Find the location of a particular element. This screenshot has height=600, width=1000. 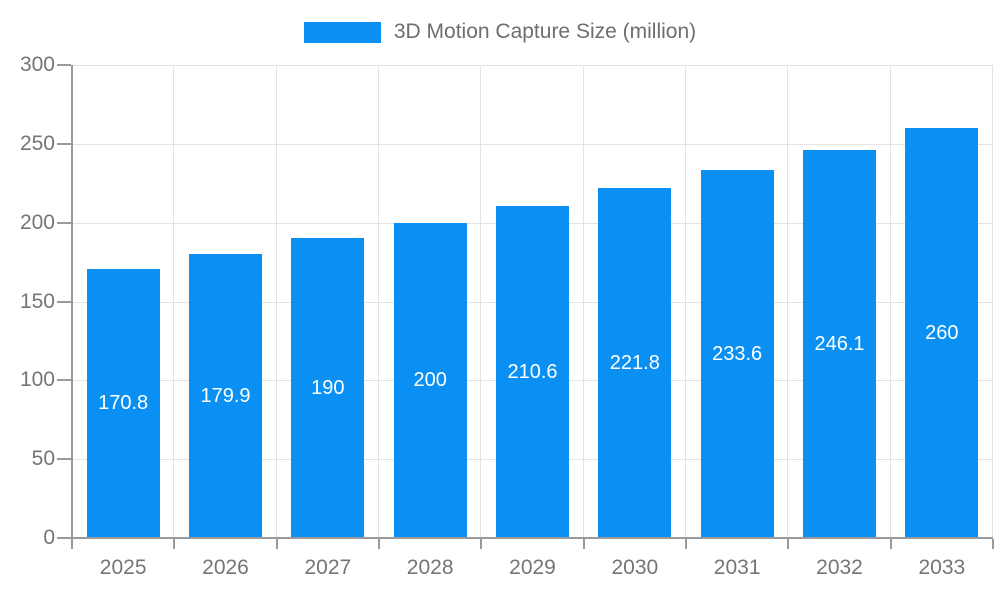

legend-swatch is located at coordinates (342, 32).